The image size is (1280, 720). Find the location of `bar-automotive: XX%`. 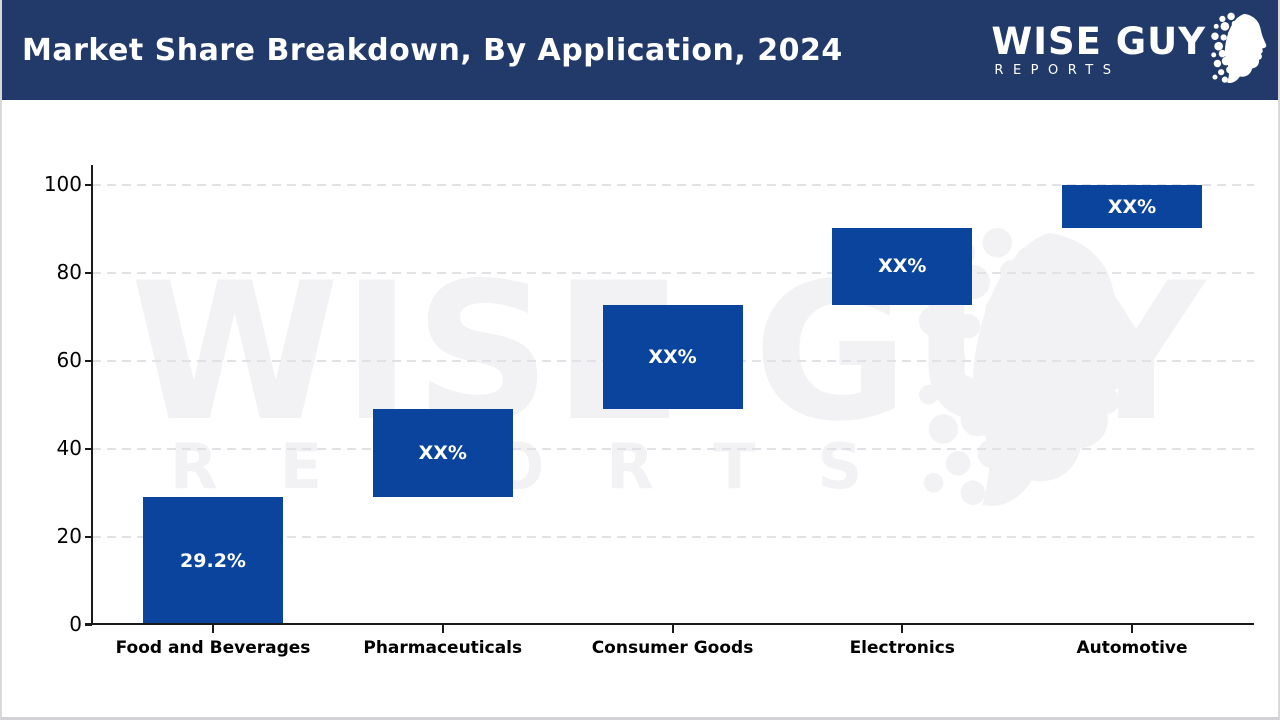

bar-automotive: XX% is located at coordinates (1132, 207).